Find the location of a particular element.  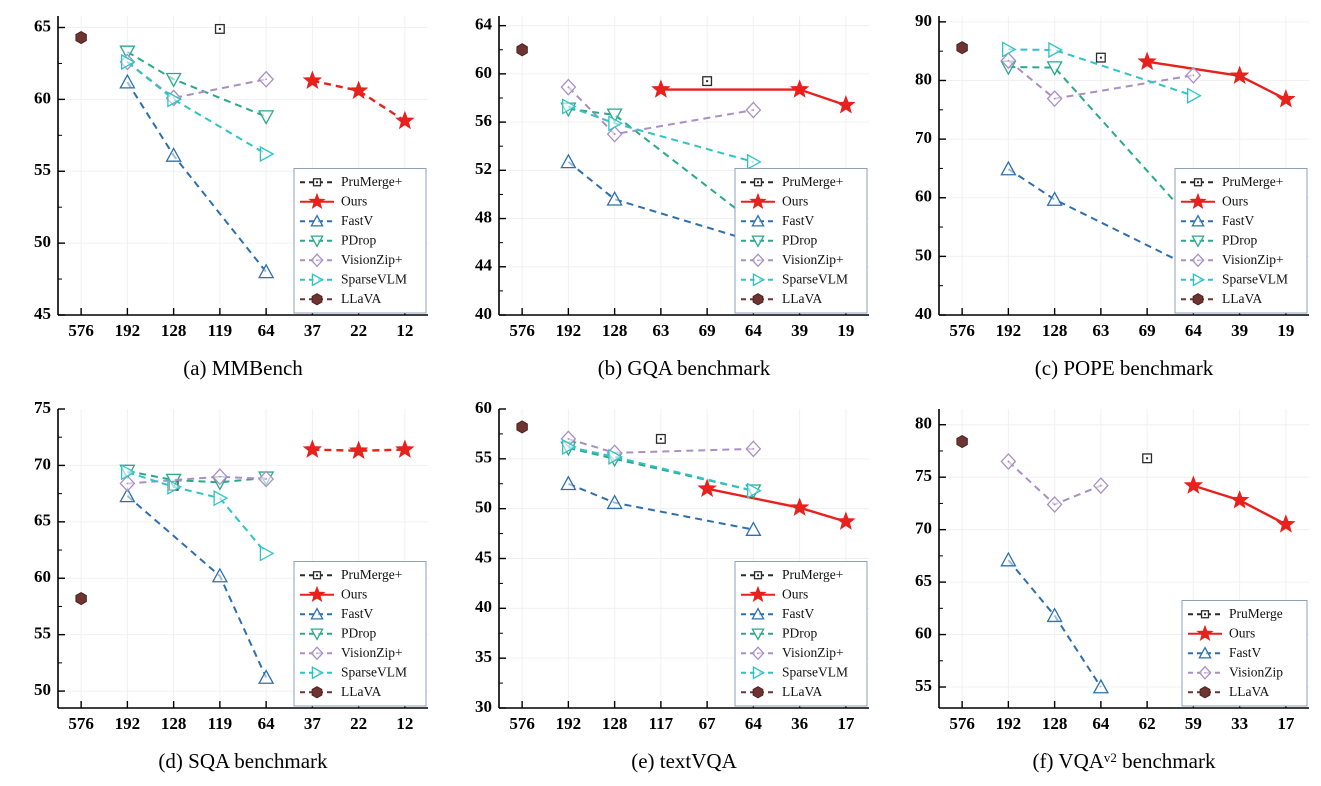

legend-marker-ours is located at coordinates (317, 201).